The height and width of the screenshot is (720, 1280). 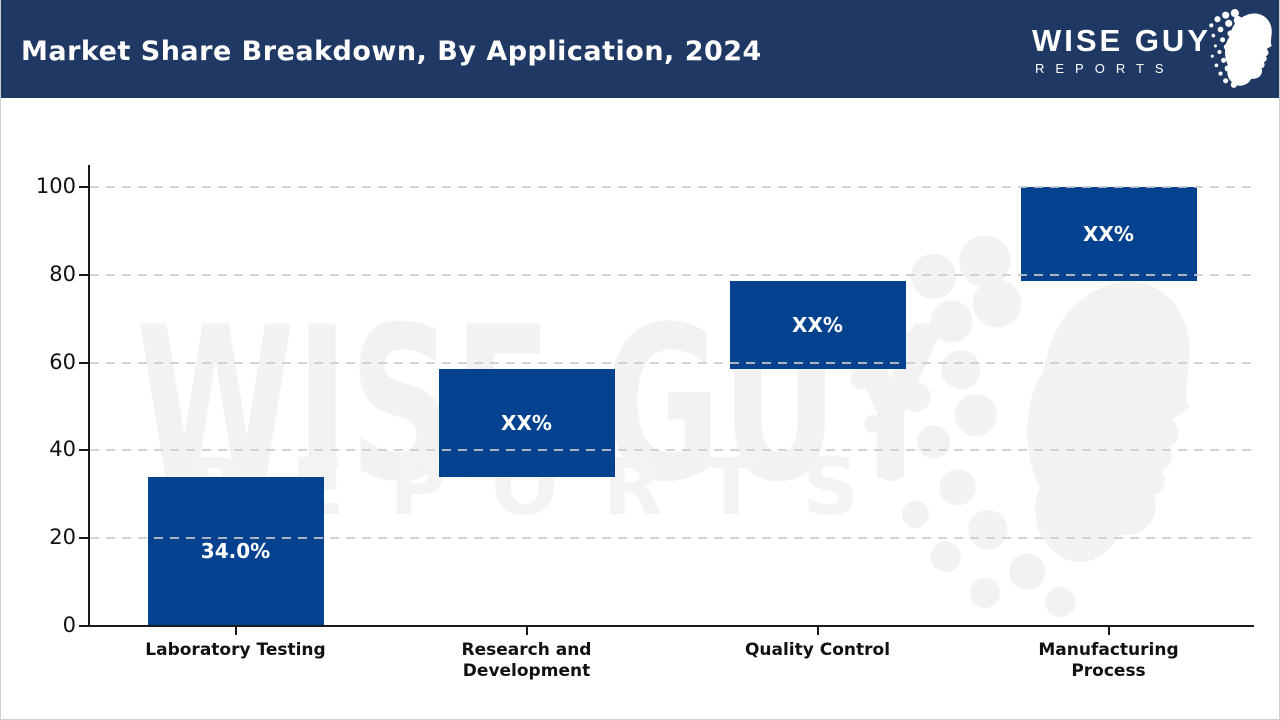 What do you see at coordinates (89, 396) in the screenshot?
I see `y-axis-spine` at bounding box center [89, 396].